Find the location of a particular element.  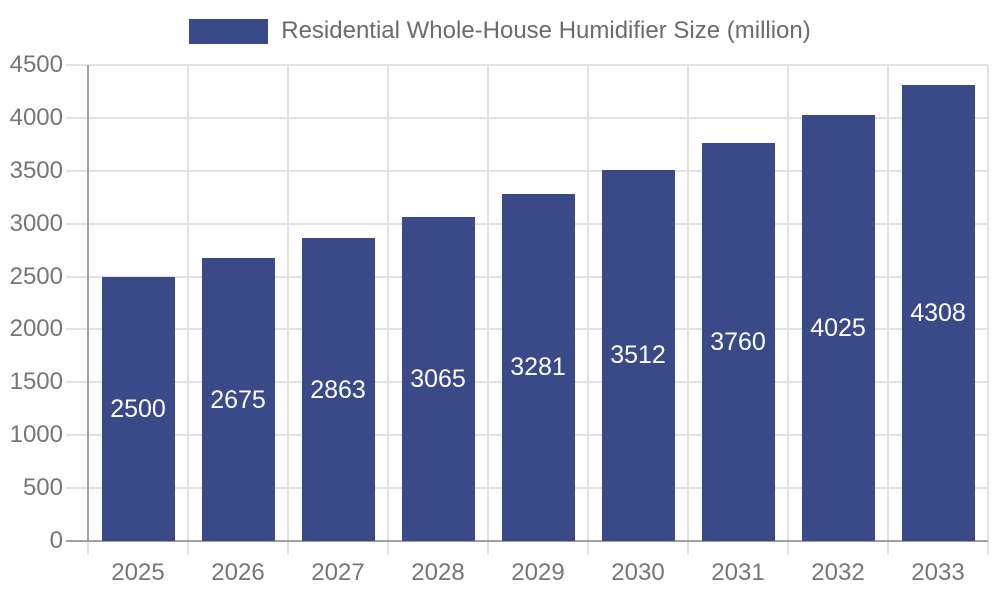

y-axis-tick-label: 3000 is located at coordinates (36, 223).